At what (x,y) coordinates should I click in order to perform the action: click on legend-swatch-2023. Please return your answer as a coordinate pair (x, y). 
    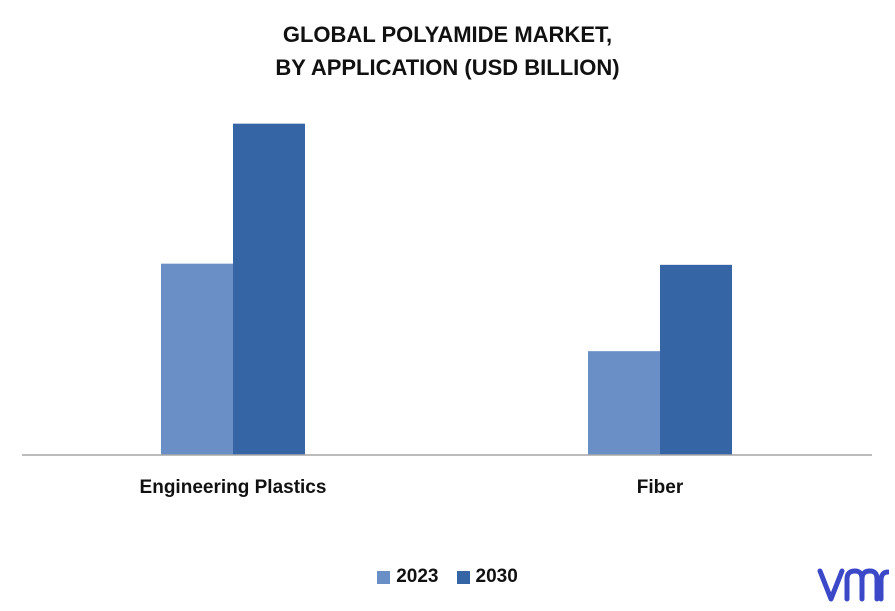
    Looking at the image, I should click on (384, 577).